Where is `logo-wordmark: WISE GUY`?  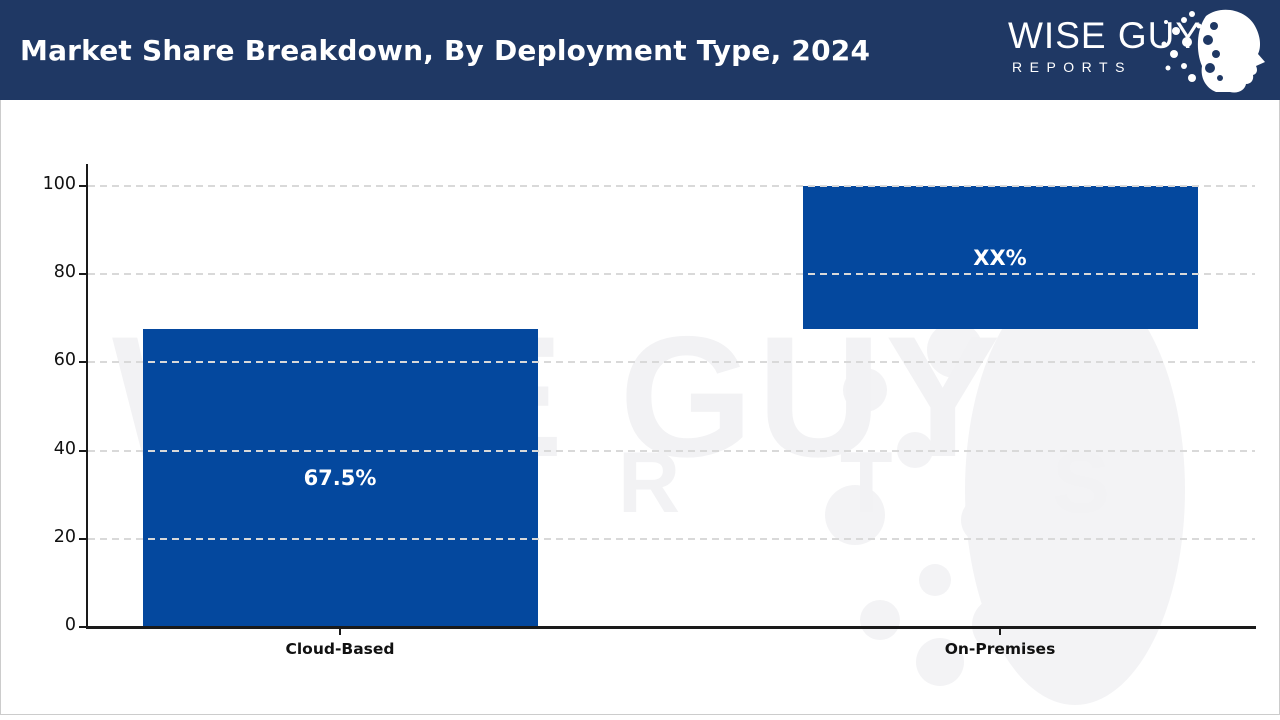 logo-wordmark: WISE GUY is located at coordinates (1104, 35).